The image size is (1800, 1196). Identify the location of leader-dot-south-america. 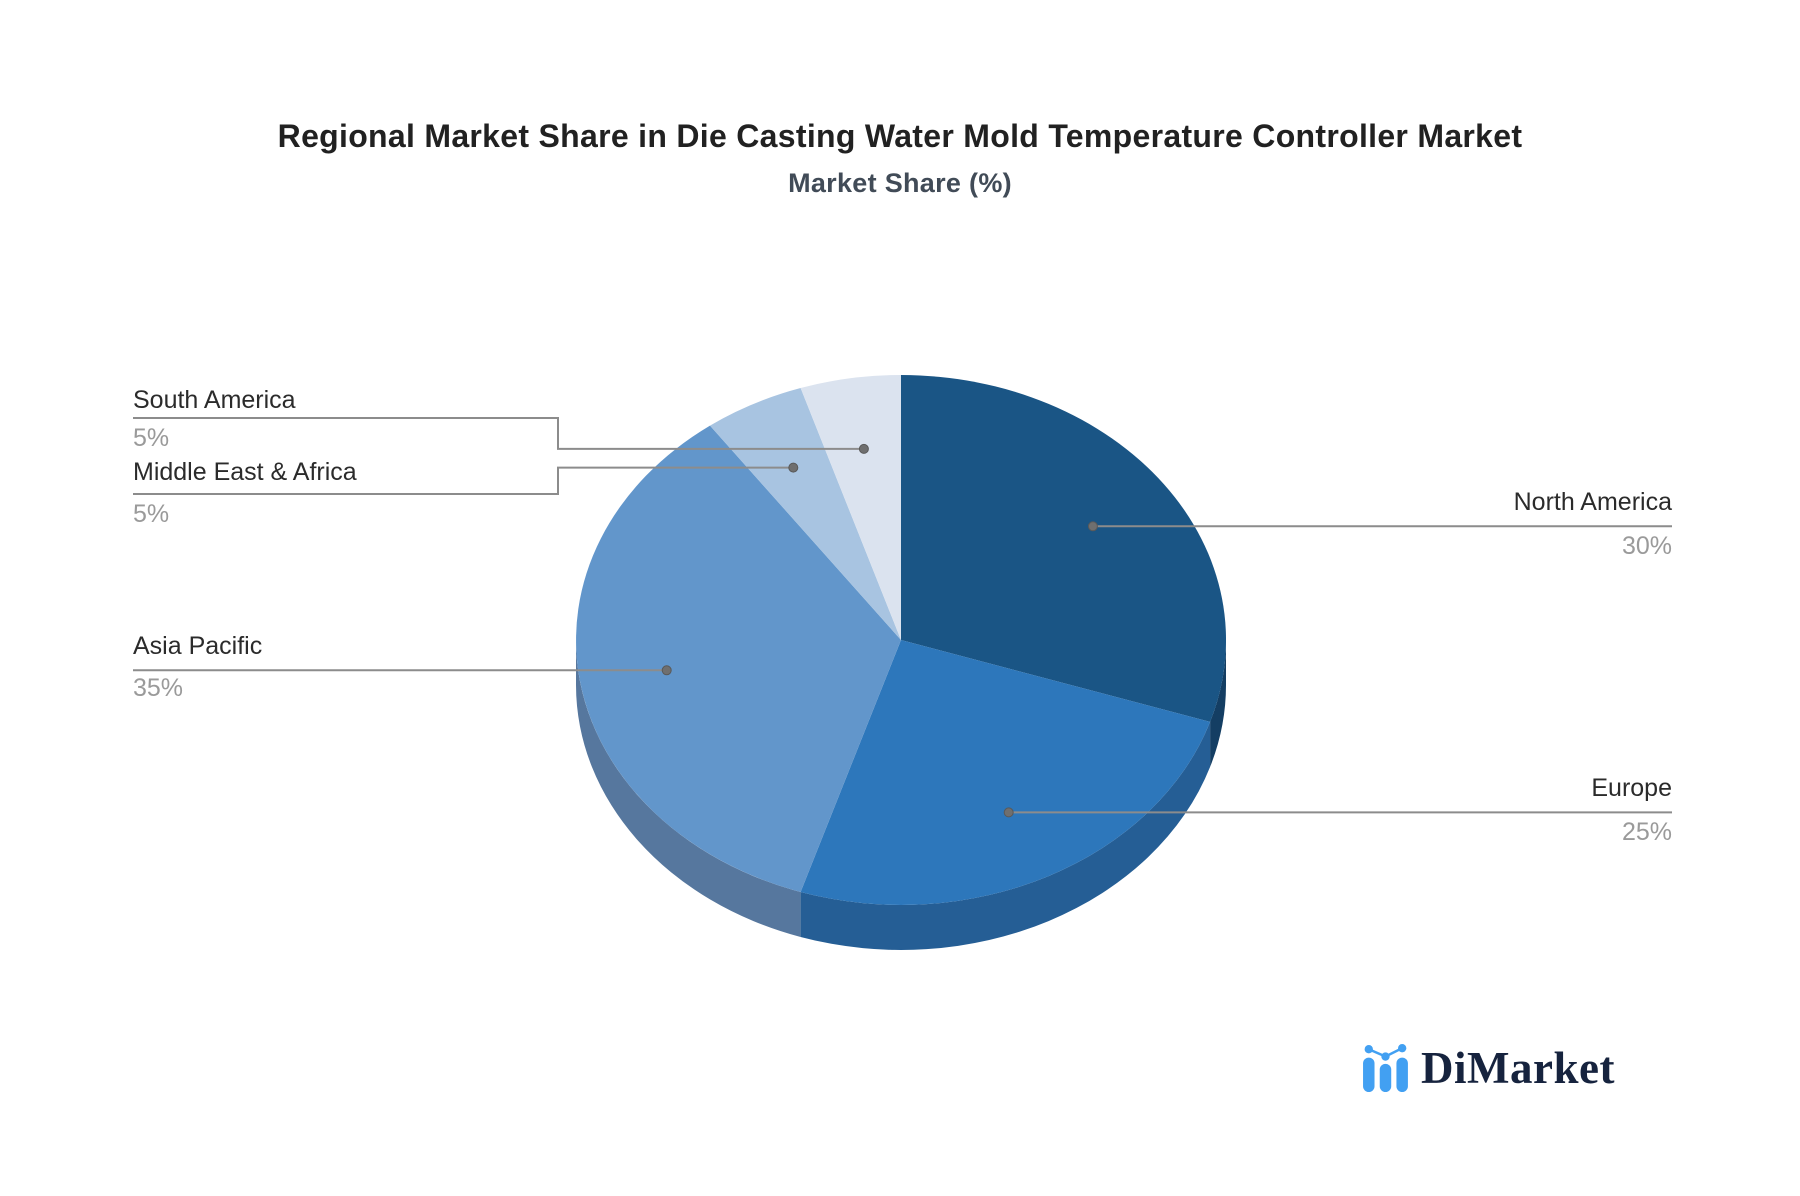
(863, 448).